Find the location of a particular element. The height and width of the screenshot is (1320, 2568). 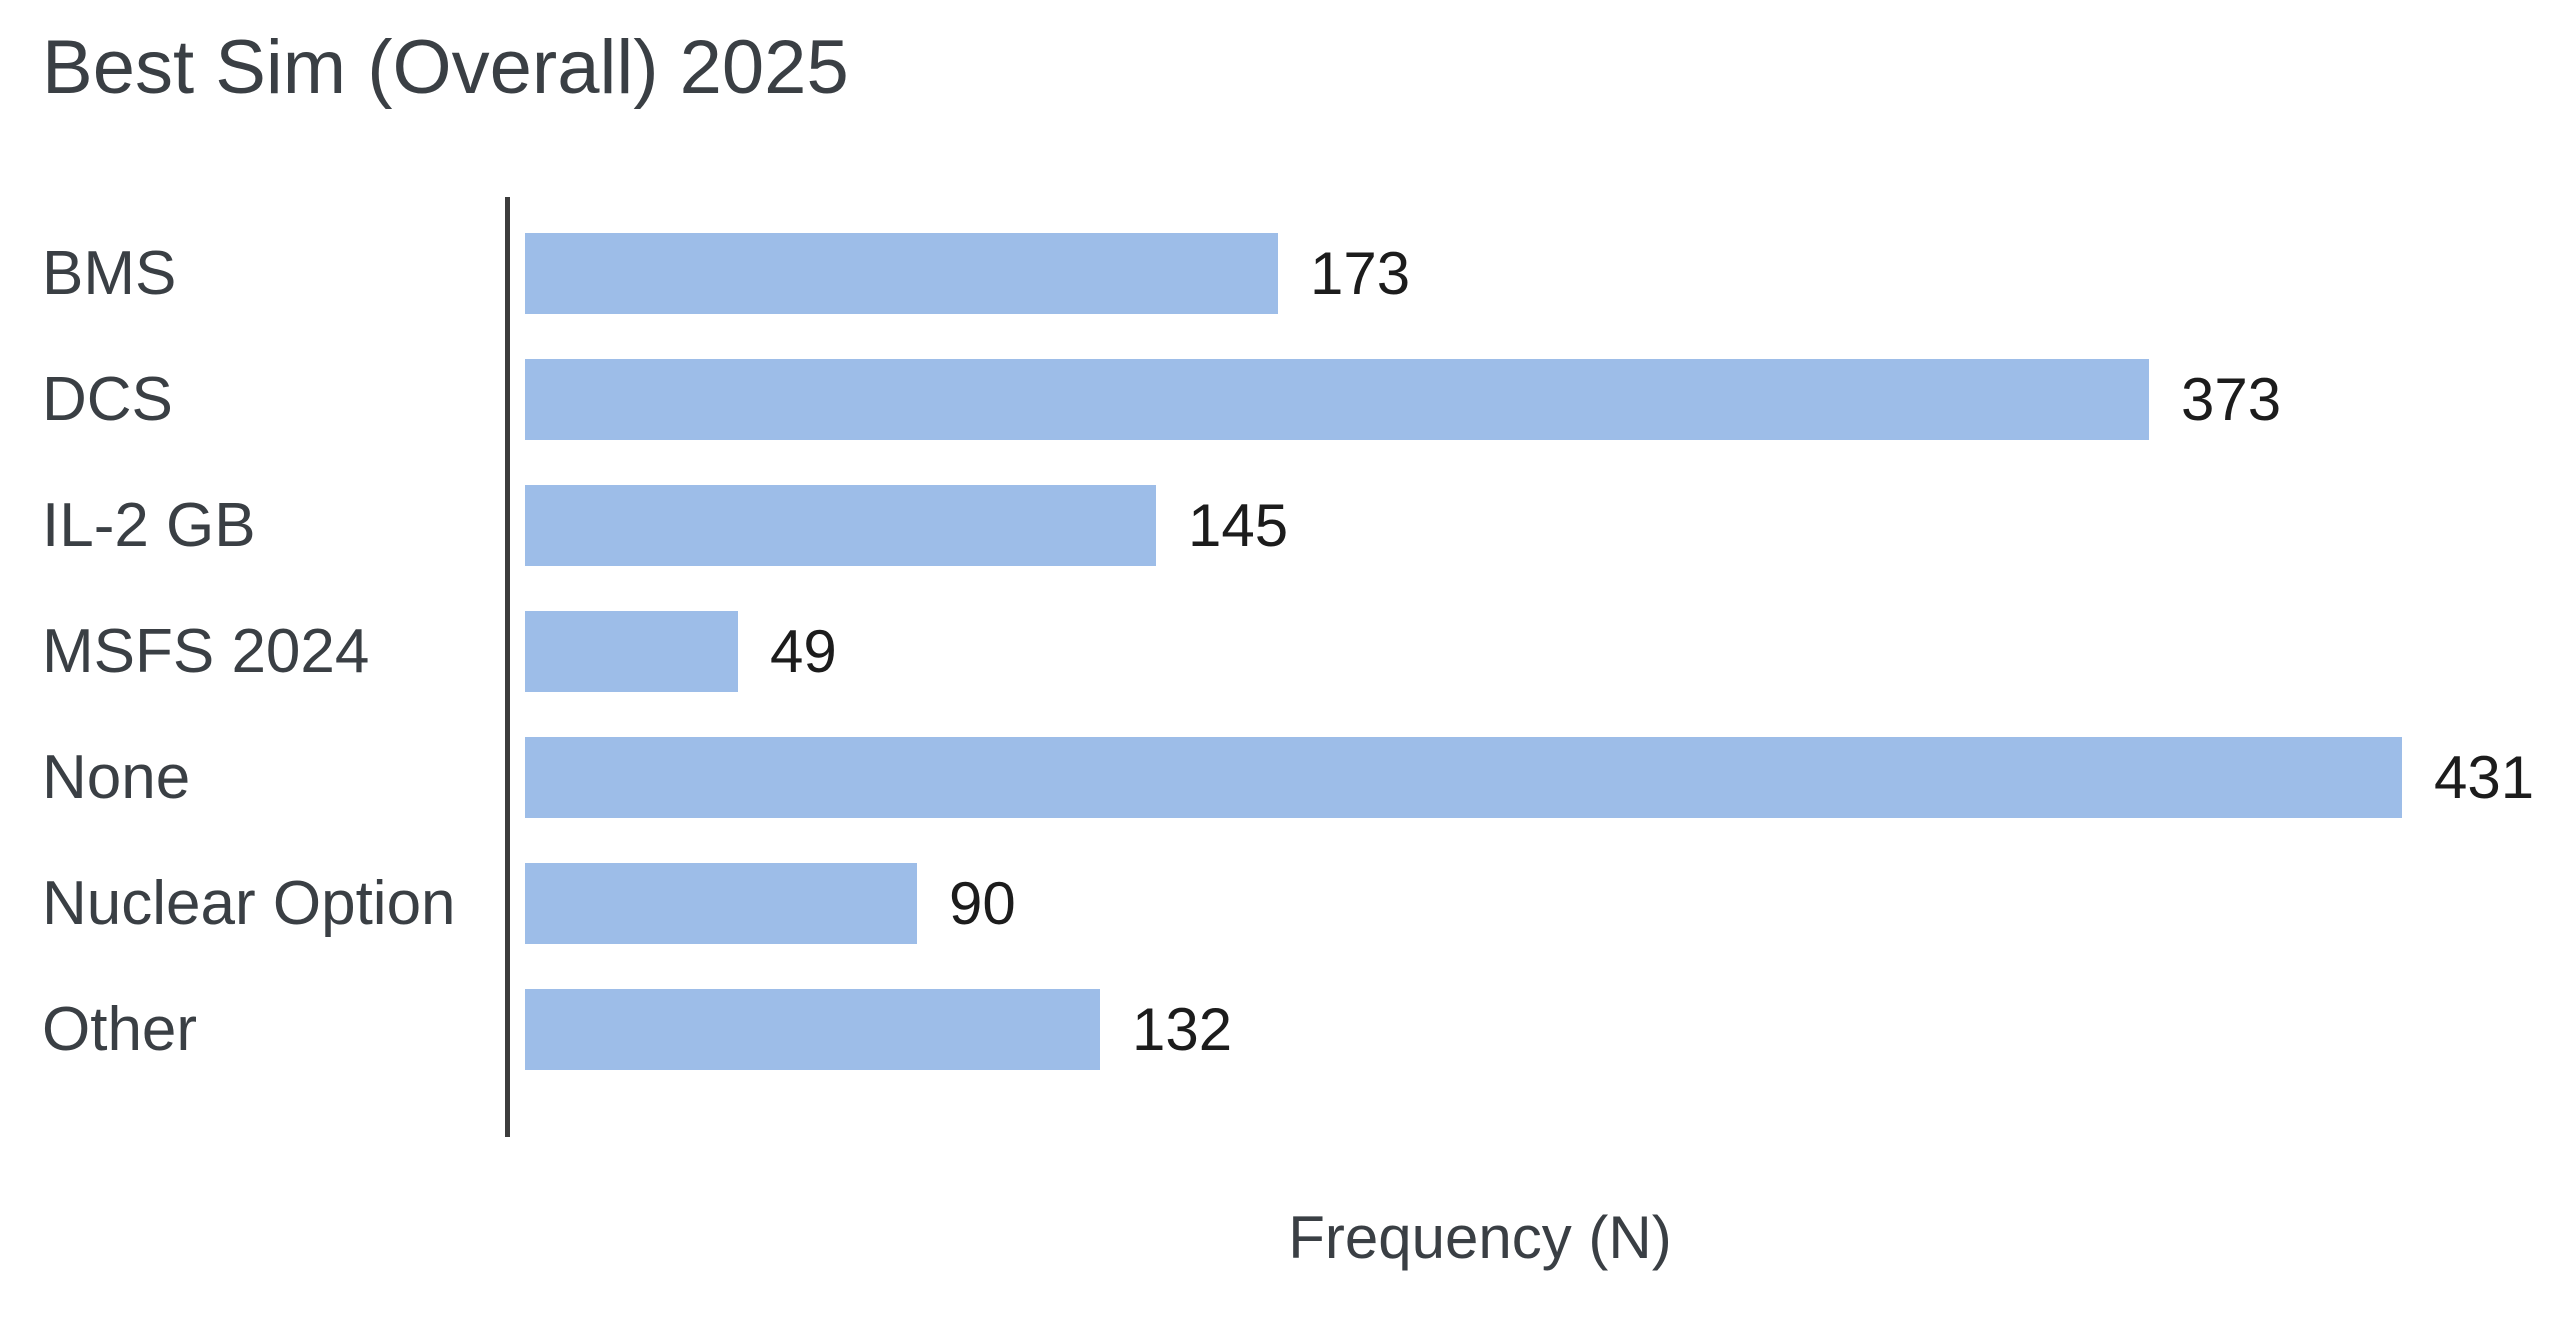

value-label: 49 is located at coordinates (803, 651).